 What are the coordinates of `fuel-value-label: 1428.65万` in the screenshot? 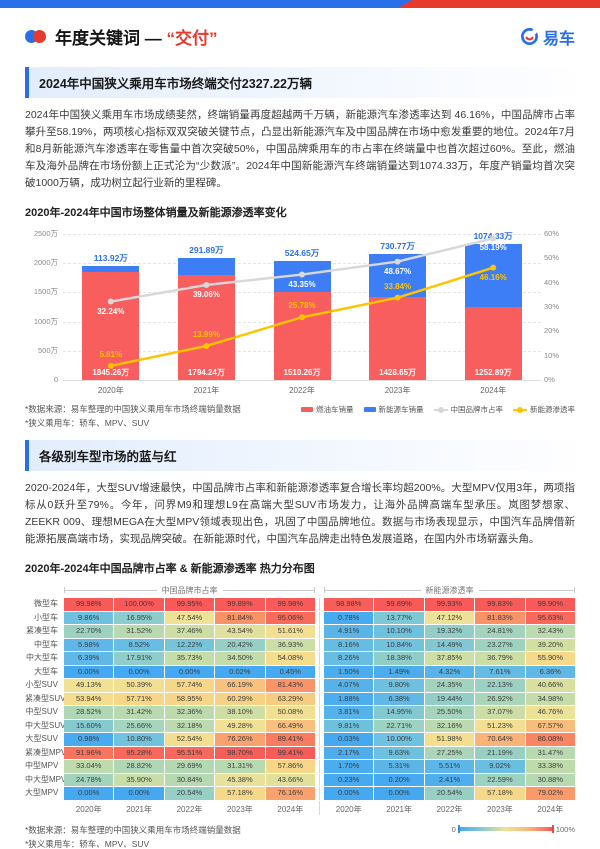 It's located at (398, 372).